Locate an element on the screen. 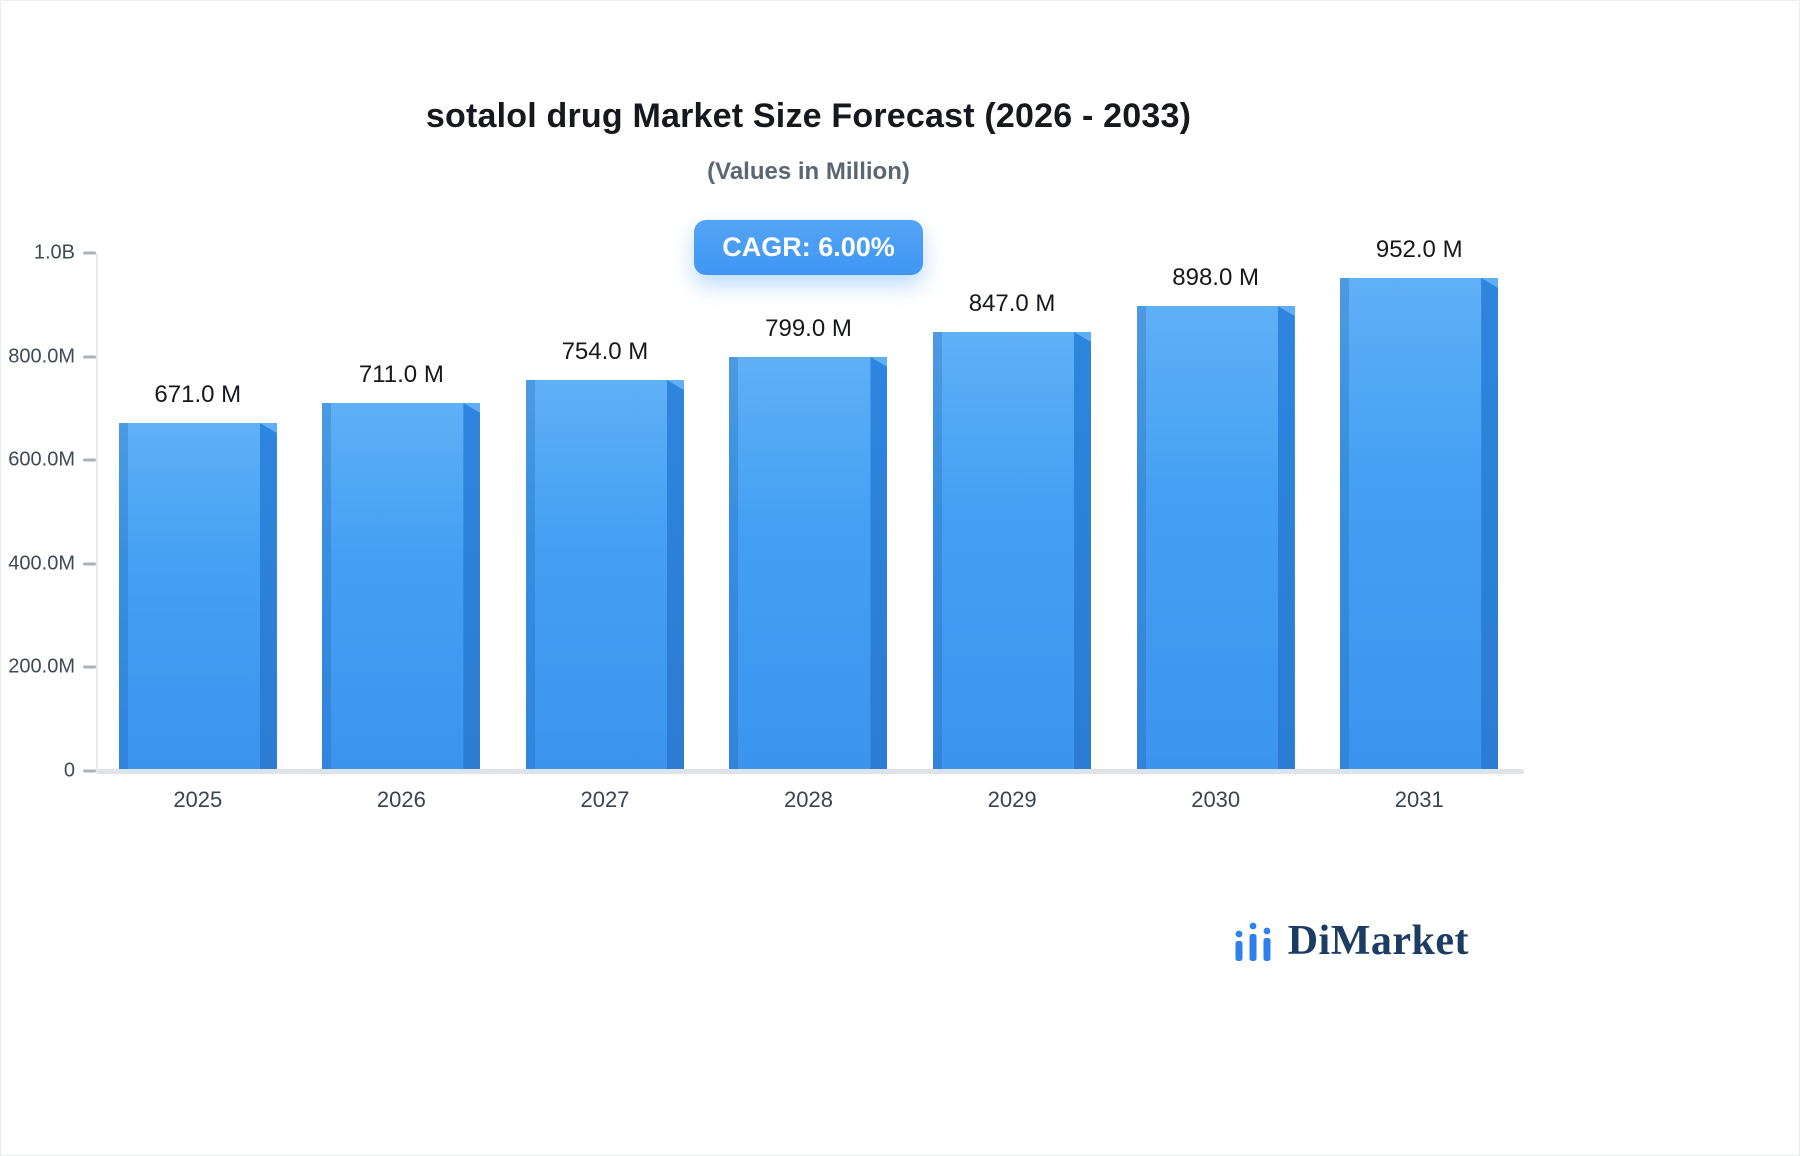  bar-group-2025: 671.0 M is located at coordinates (198, 512).